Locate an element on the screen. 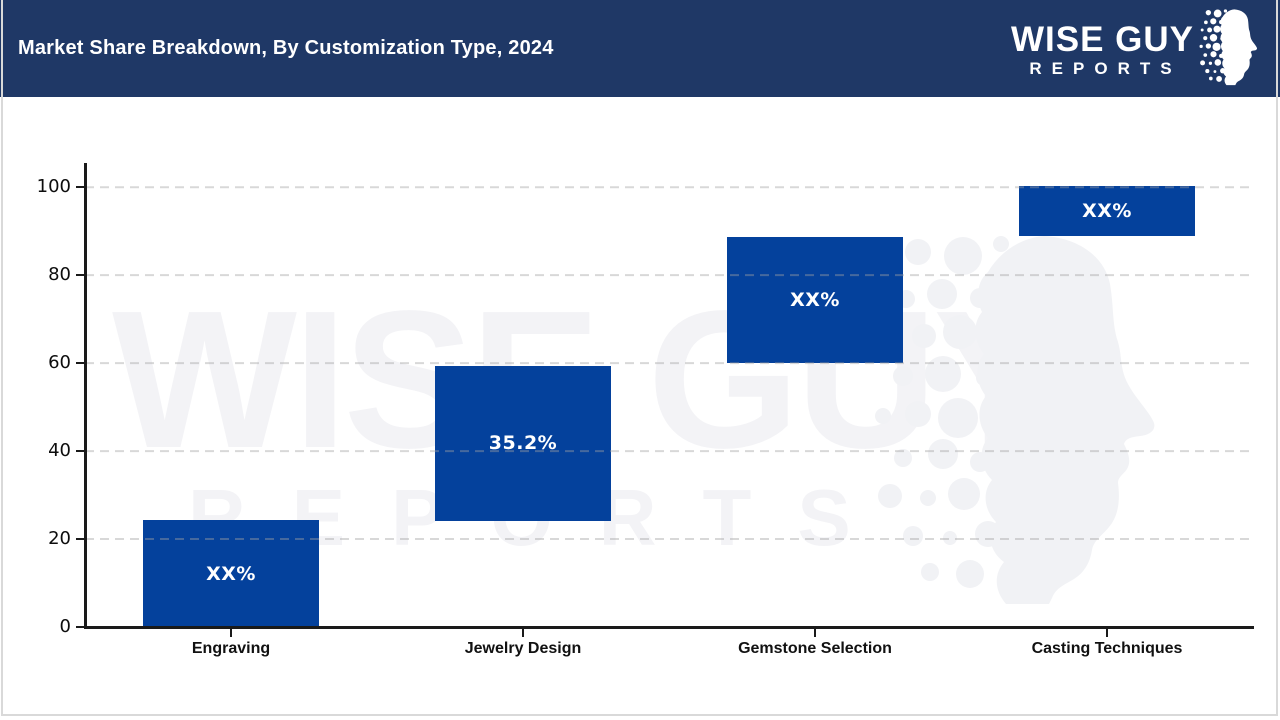 This screenshot has width=1280, height=720. bar-casting-techniques: XX% is located at coordinates (1107, 211).